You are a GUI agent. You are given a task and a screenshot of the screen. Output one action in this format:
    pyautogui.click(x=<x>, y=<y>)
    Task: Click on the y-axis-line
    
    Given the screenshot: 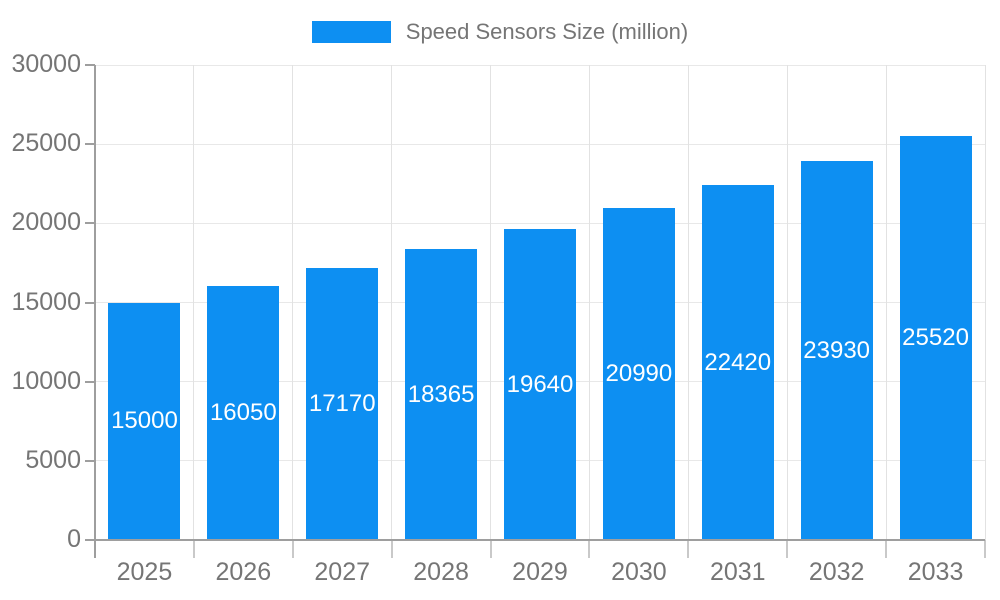 What is the action you would take?
    pyautogui.click(x=95, y=311)
    